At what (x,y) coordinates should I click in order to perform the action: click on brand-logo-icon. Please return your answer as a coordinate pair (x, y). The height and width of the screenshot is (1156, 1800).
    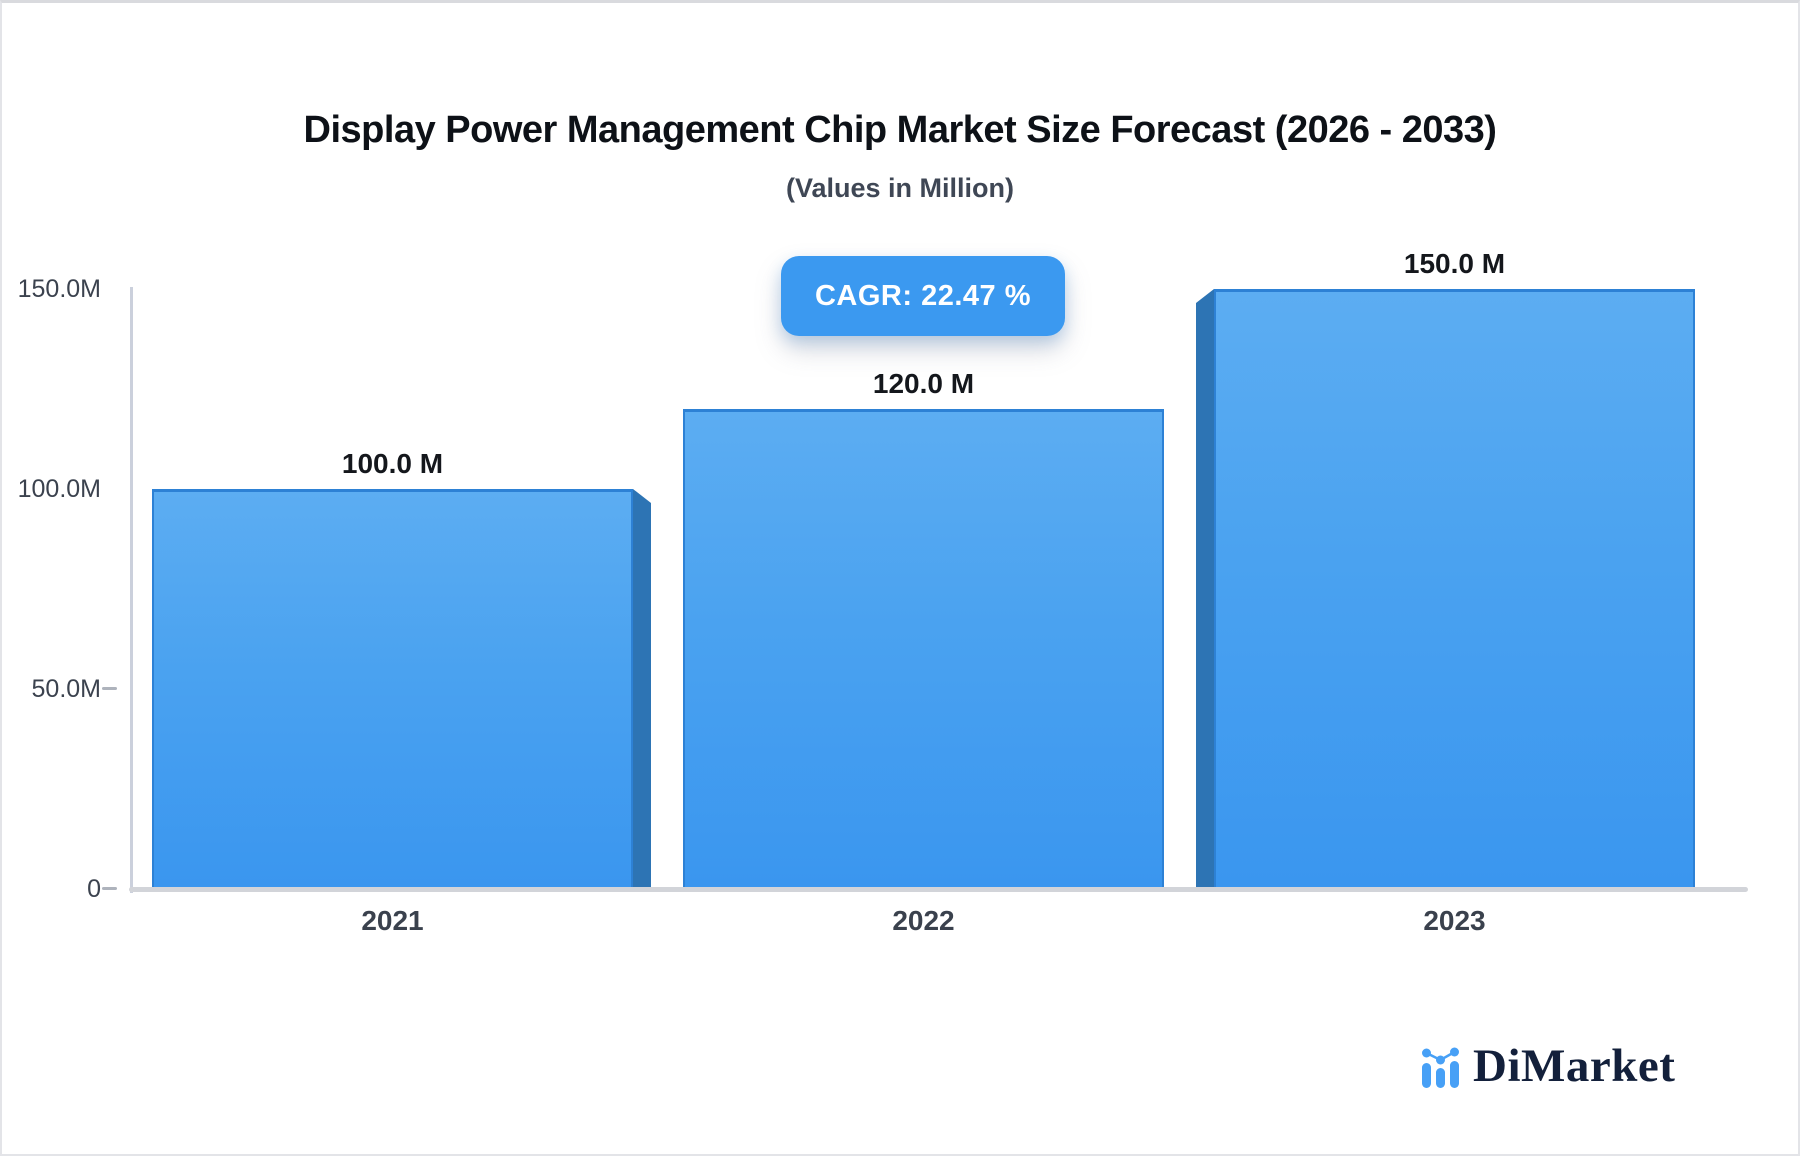
    Looking at the image, I should click on (1440, 1067).